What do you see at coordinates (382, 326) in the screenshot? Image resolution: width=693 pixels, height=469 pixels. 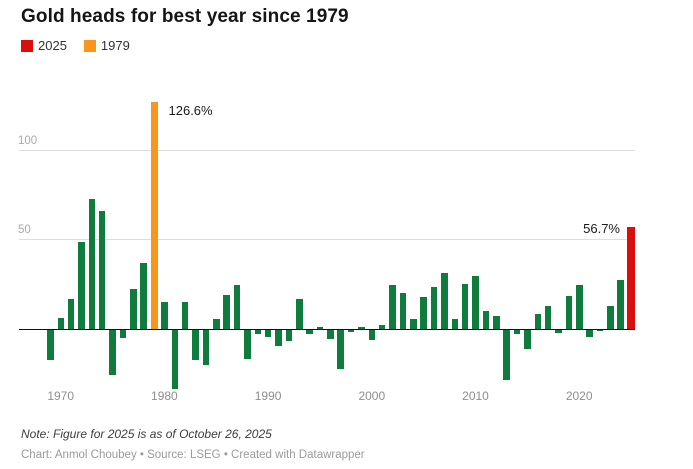 I see `bar-2001` at bounding box center [382, 326].